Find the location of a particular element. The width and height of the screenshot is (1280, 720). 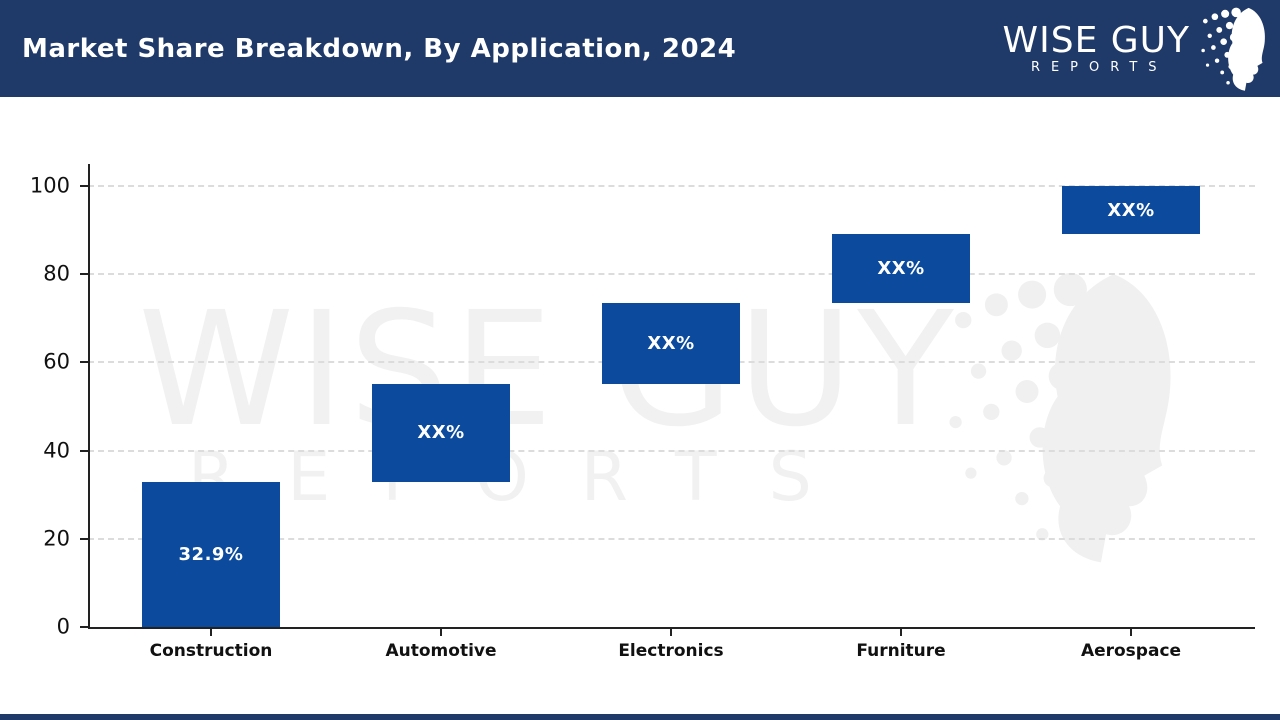

logo-wordmark: WISE GUY is located at coordinates (1096, 40).